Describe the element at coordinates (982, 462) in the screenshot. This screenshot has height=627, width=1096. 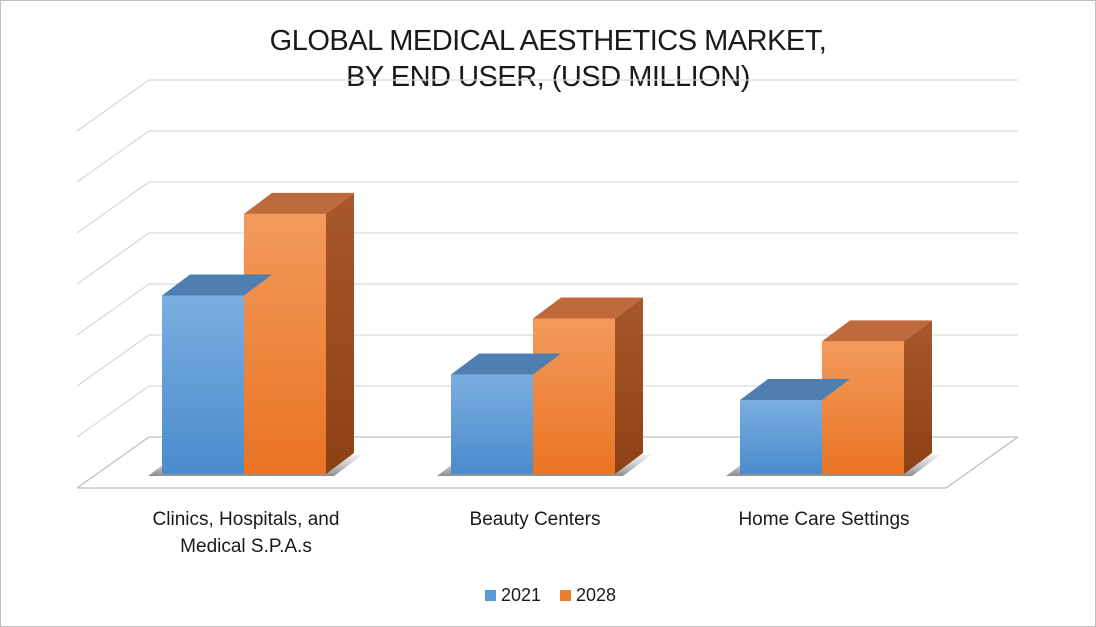
I see `floor-right-edge` at that location.